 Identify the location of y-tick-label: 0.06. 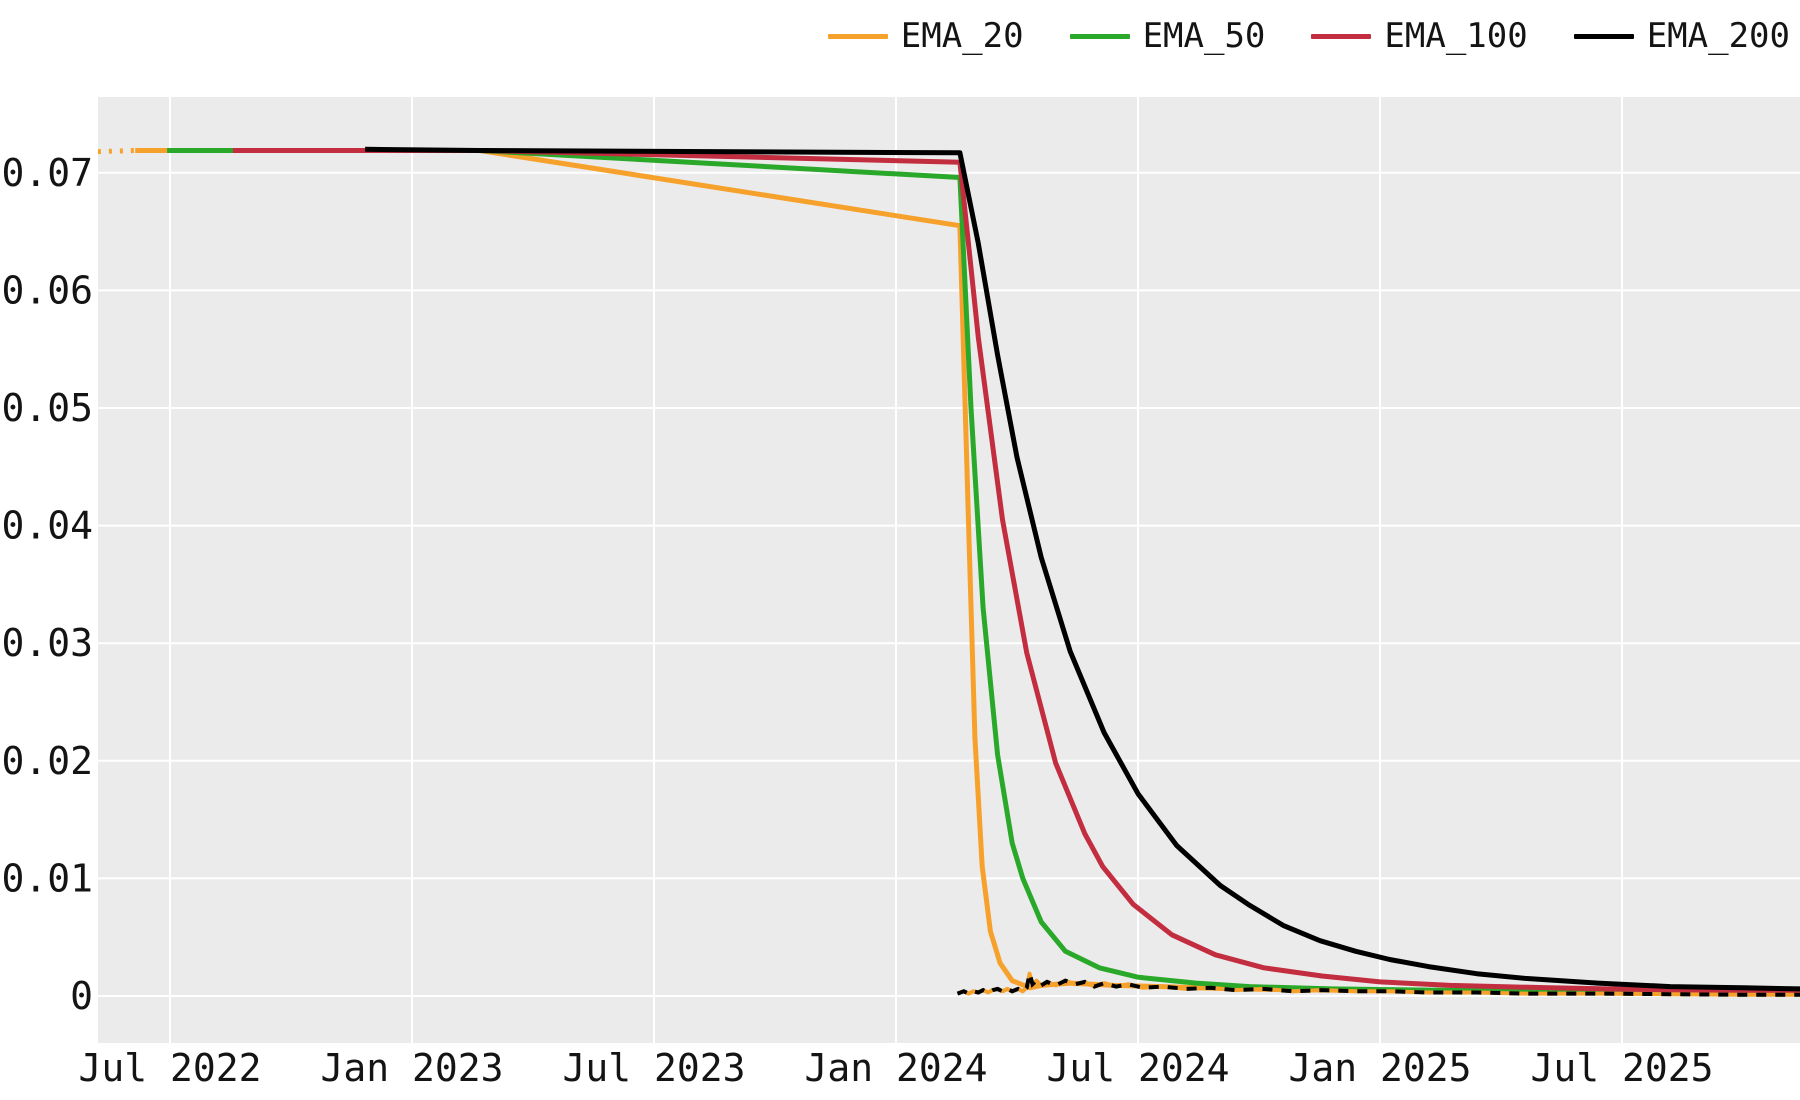
(47, 290).